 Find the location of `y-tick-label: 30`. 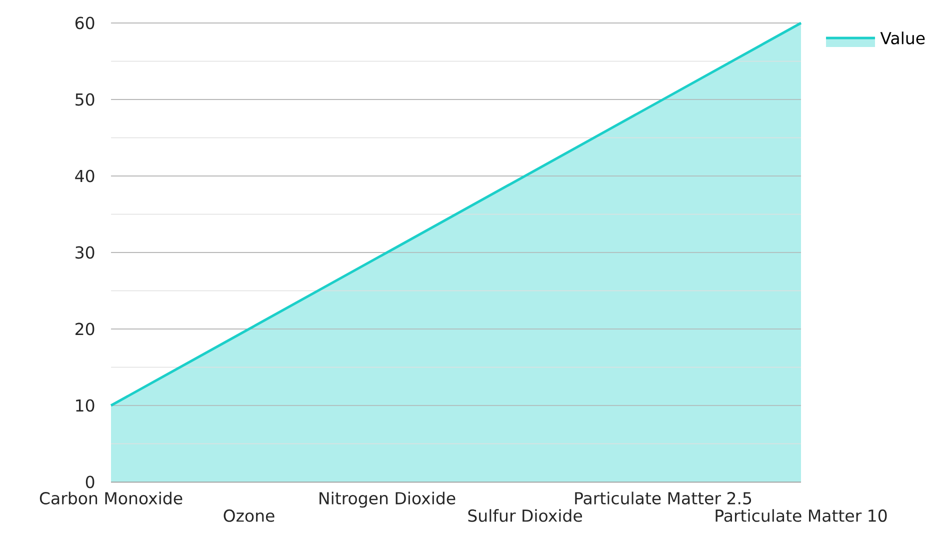

y-tick-label: 30 is located at coordinates (85, 252).